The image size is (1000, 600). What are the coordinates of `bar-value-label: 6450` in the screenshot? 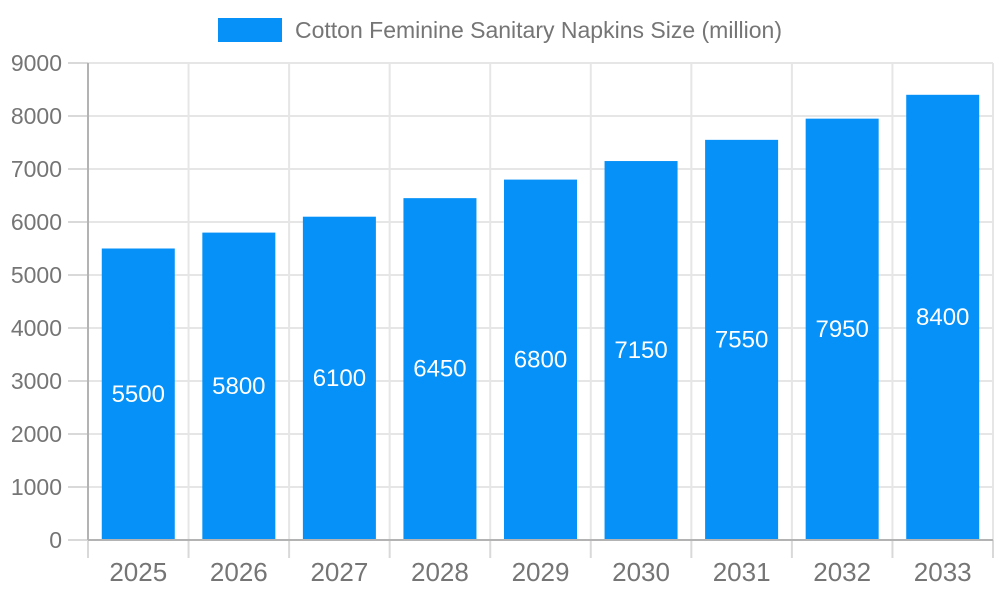 It's located at (439, 369).